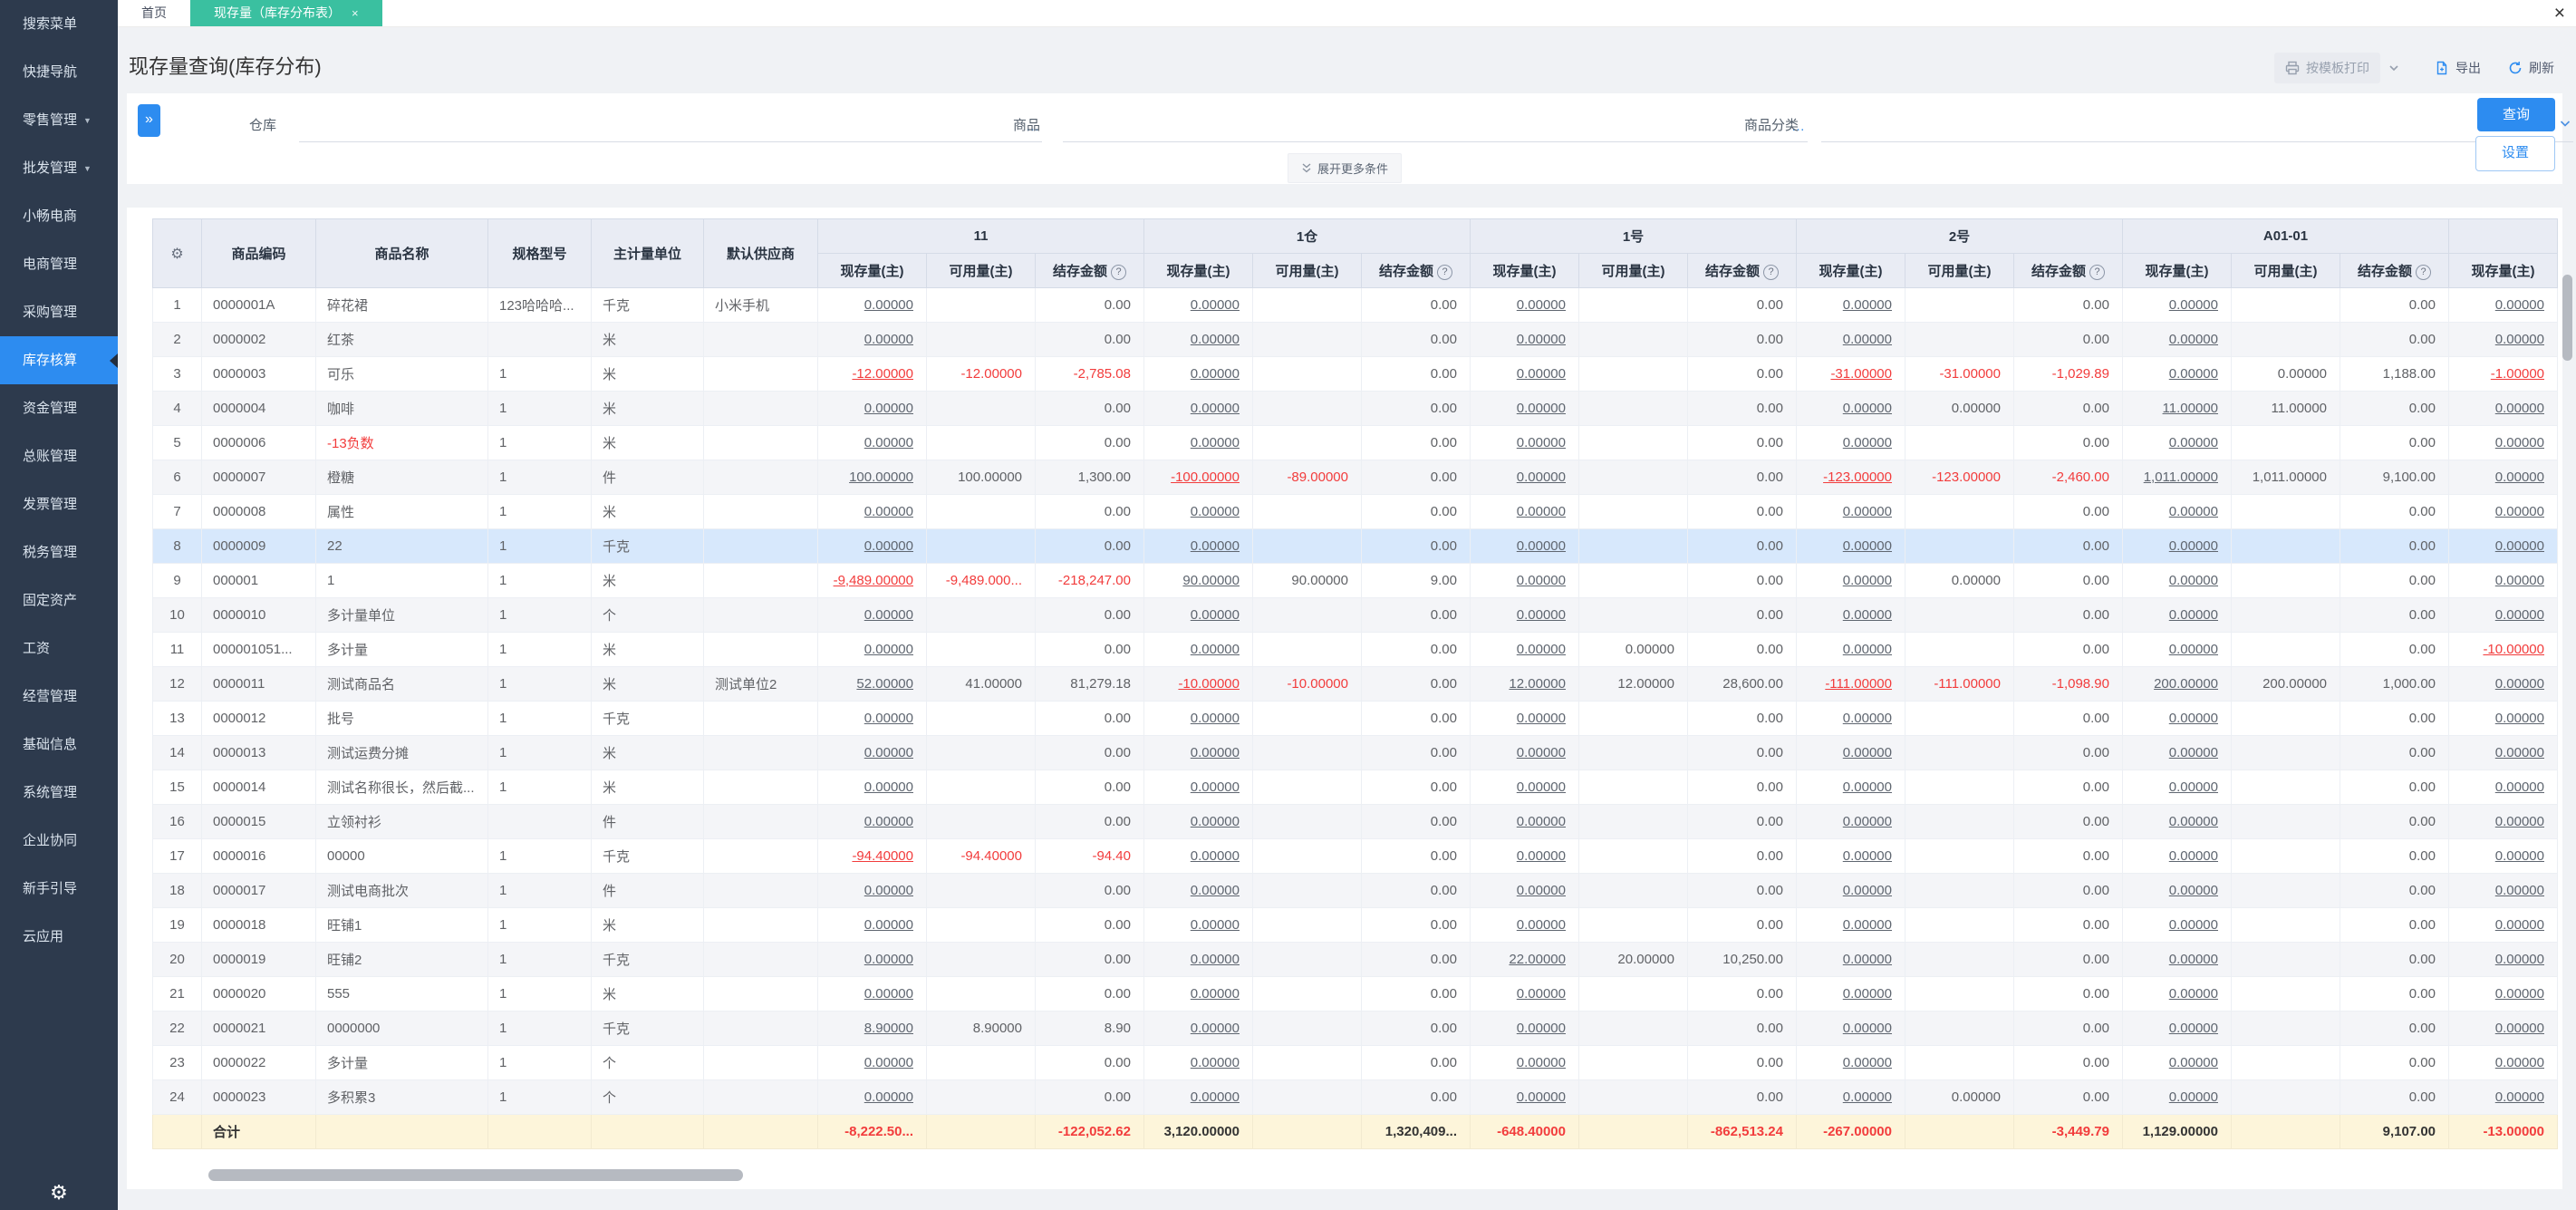 The image size is (2576, 1210). What do you see at coordinates (881, 477) in the screenshot?
I see `qty-link: 100.00000` at bounding box center [881, 477].